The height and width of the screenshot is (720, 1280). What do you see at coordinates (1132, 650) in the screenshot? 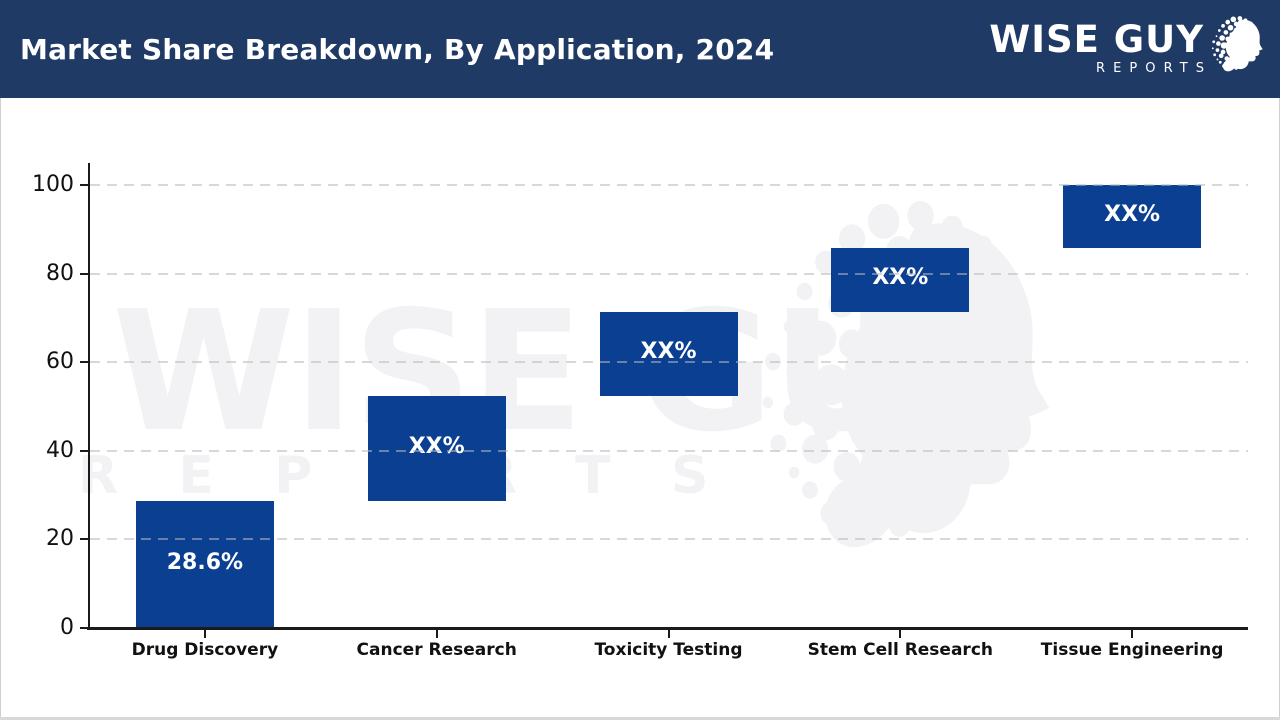
I see `x-axis-category-label: Tissue Engineering` at bounding box center [1132, 650].